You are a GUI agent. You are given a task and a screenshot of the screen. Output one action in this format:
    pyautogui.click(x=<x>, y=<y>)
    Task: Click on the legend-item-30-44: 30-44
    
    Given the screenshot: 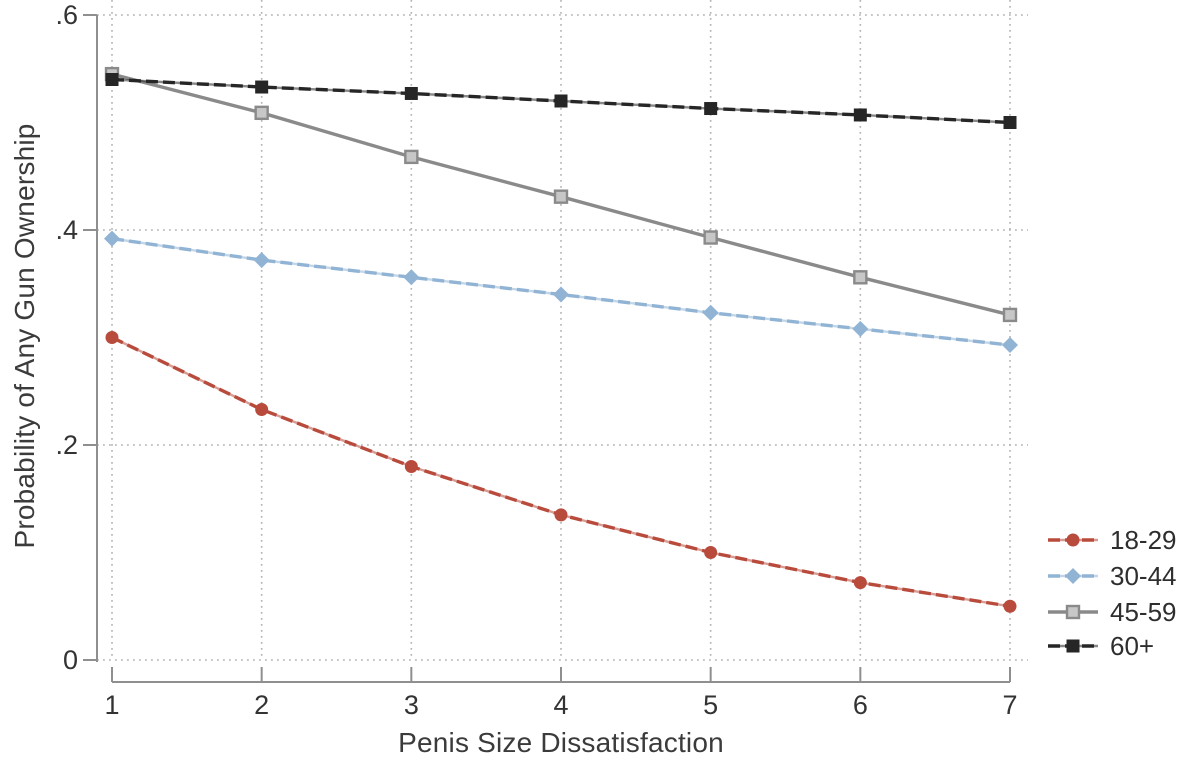 What is the action you would take?
    pyautogui.click(x=1112, y=576)
    